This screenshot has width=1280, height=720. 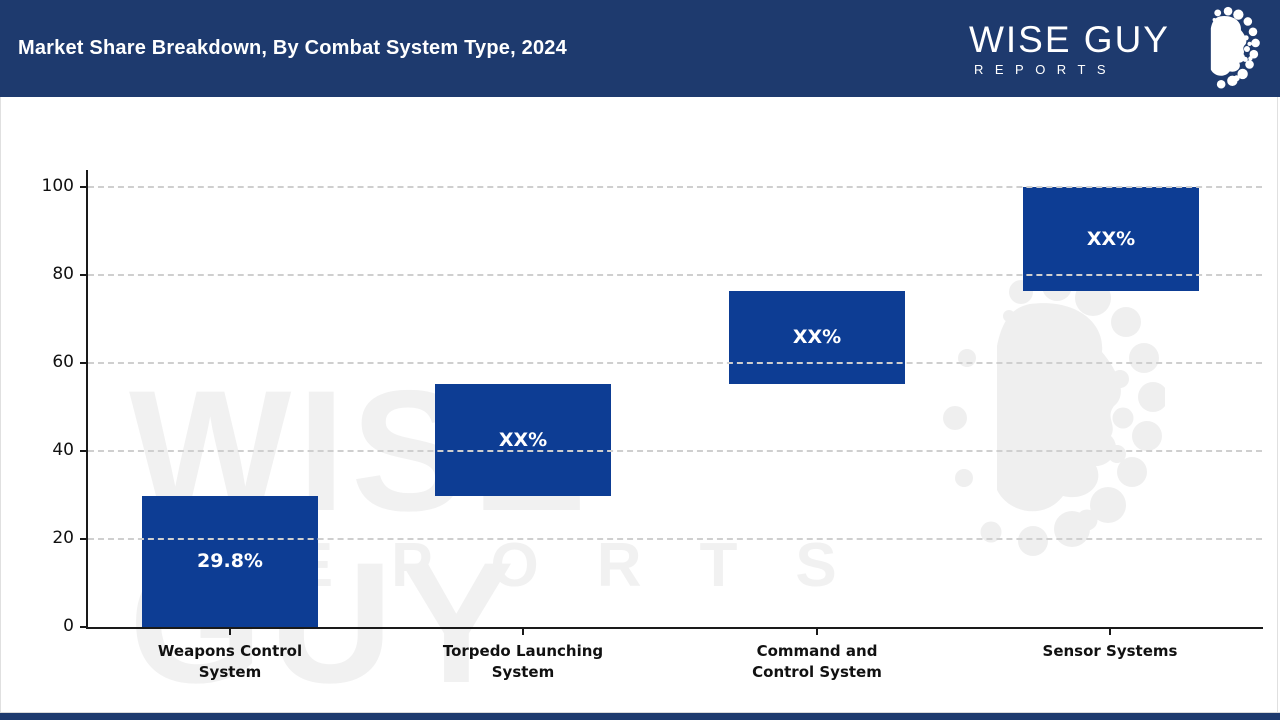 What do you see at coordinates (640, 712) in the screenshot?
I see `bottom-hairline` at bounding box center [640, 712].